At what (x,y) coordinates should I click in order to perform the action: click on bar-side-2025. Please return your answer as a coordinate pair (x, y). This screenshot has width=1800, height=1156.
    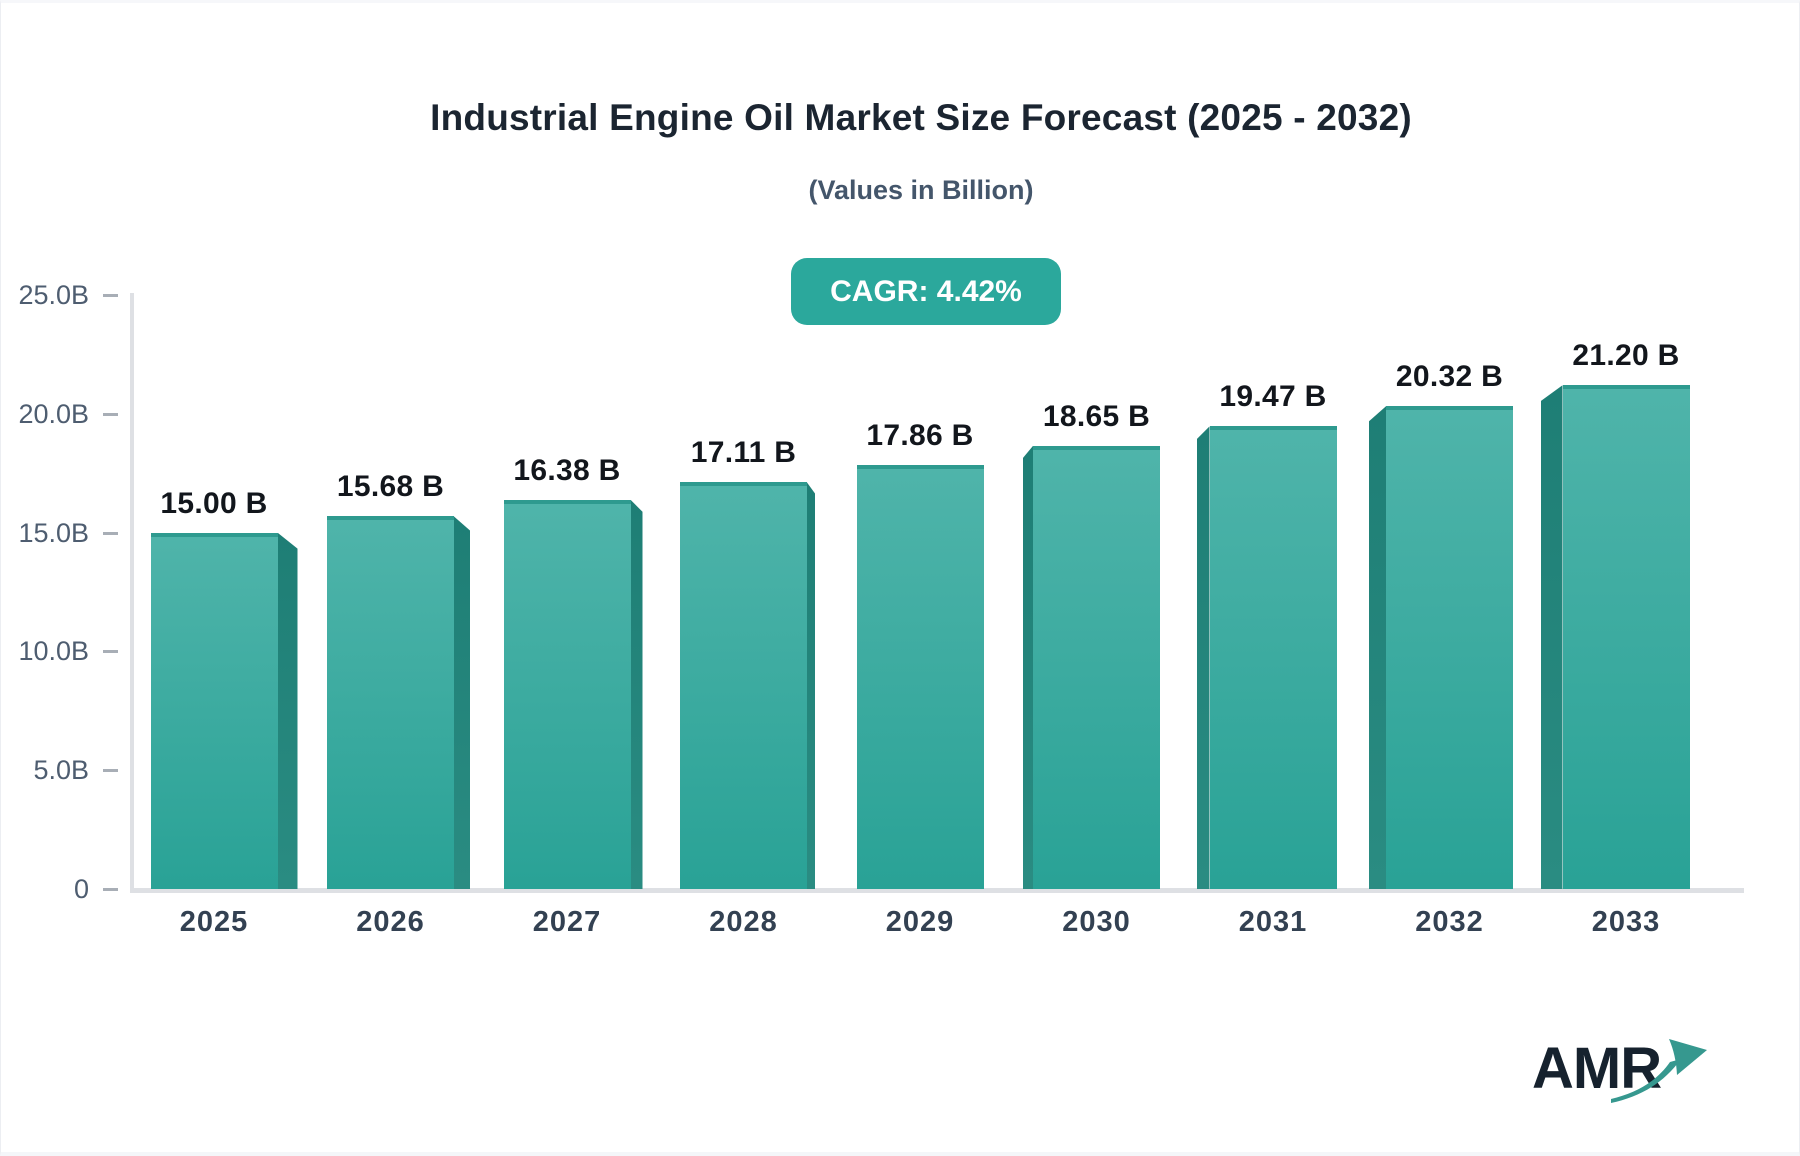
    Looking at the image, I should click on (287, 710).